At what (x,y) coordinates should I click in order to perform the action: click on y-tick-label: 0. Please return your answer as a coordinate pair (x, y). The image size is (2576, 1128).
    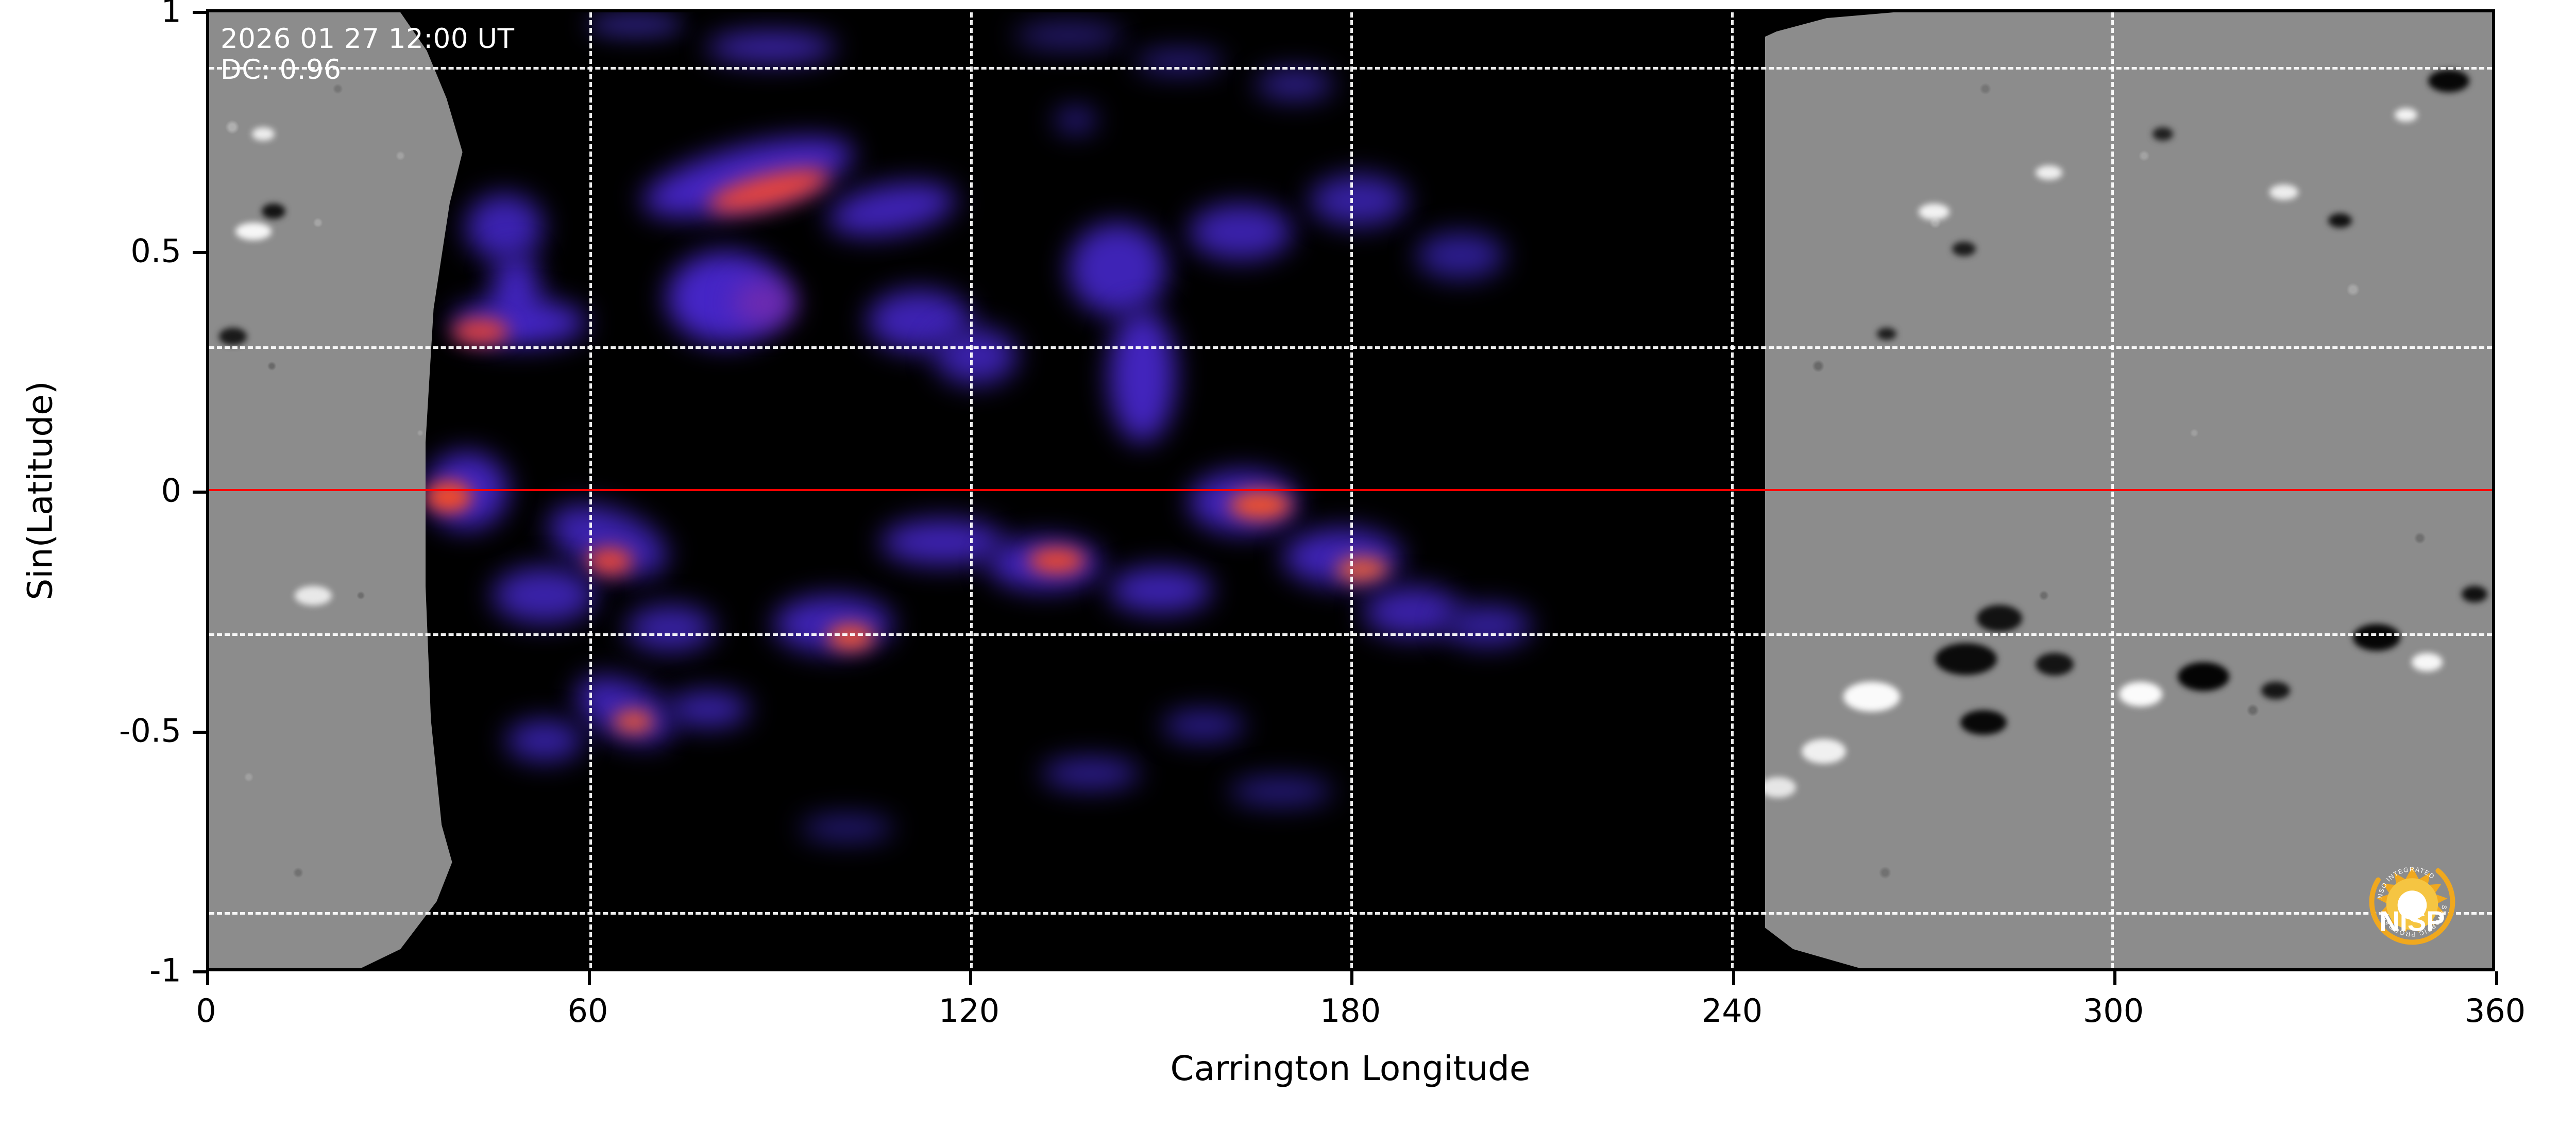
    Looking at the image, I should click on (171, 491).